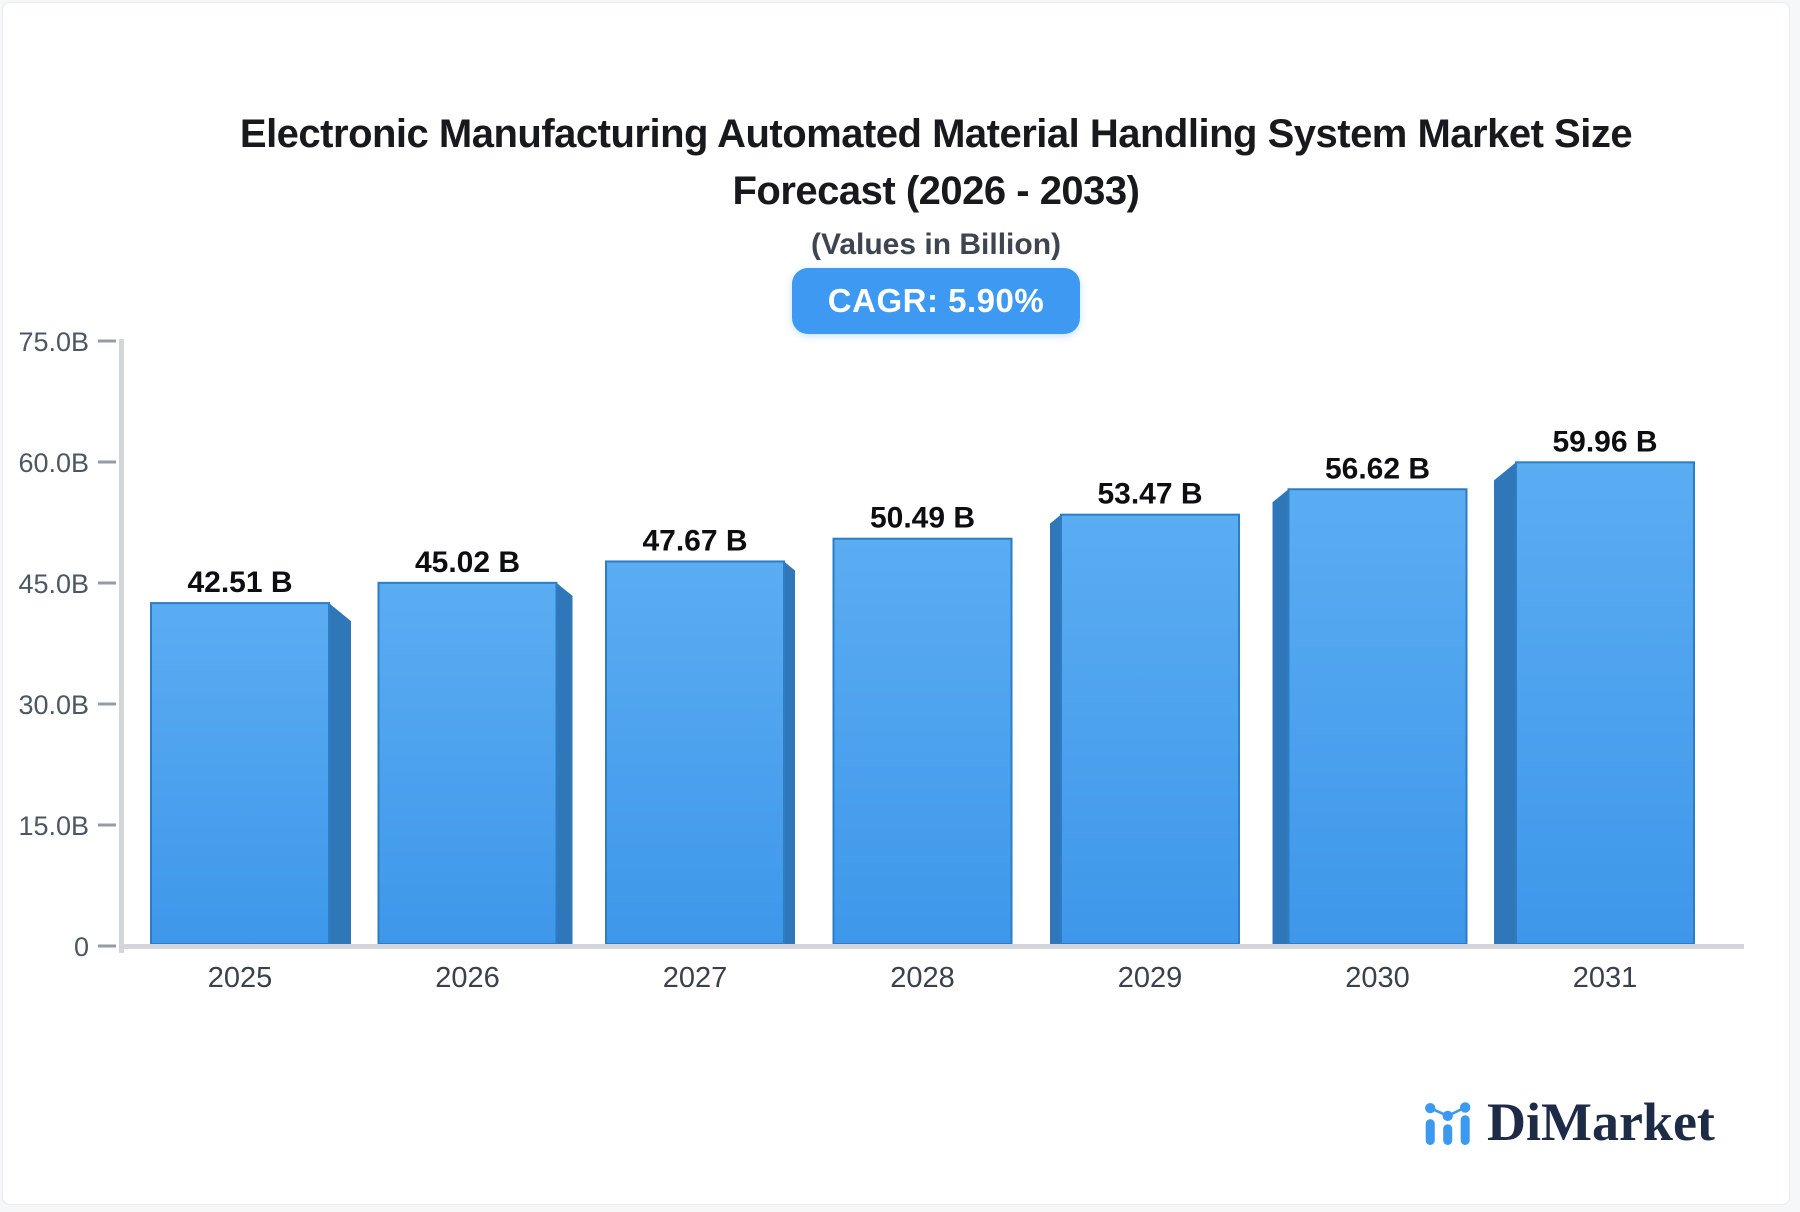 This screenshot has width=1800, height=1212. Describe the element at coordinates (936, 244) in the screenshot. I see `chart-subtitle: (Values in Billion)` at that location.